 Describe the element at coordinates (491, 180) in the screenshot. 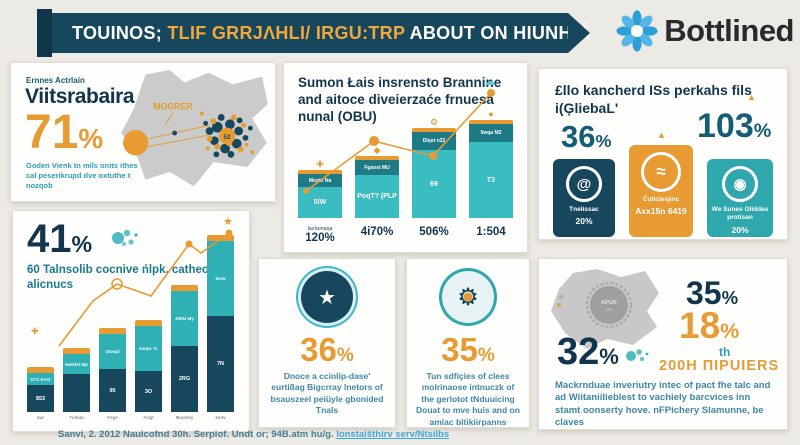

I see `bar-body-segment: T3` at that location.